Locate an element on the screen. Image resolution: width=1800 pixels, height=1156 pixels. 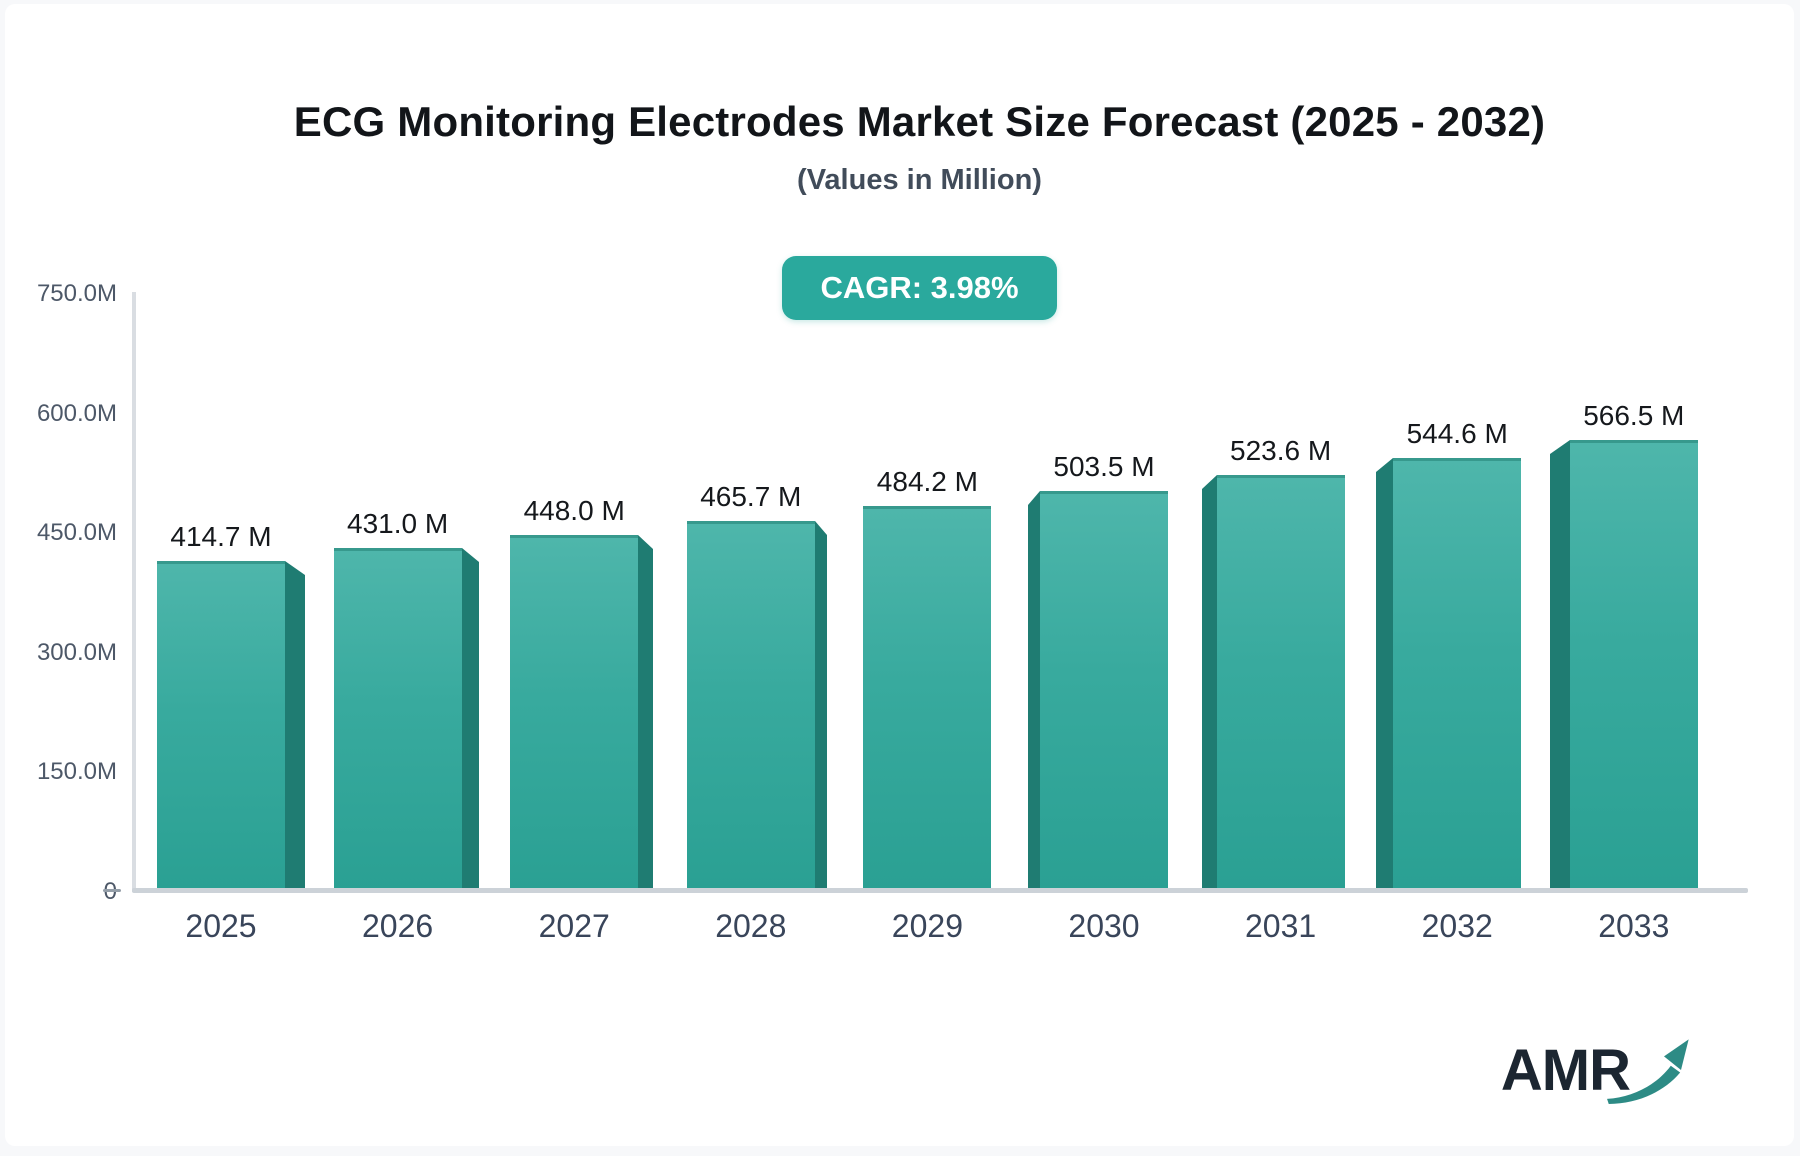
bar-value-label: 484.2 M is located at coordinates (927, 481).